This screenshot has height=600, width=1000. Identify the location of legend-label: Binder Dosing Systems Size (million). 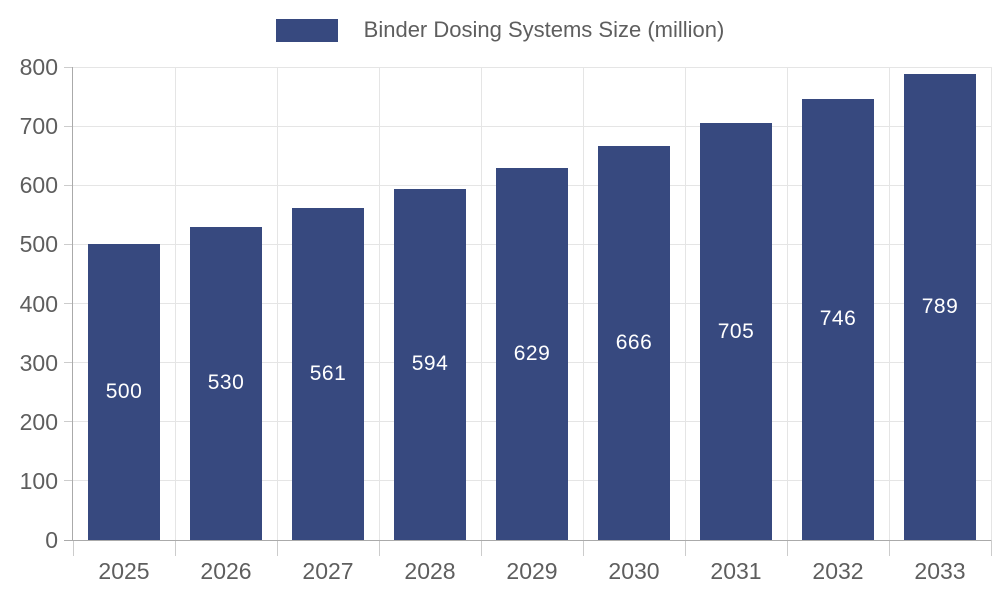
(544, 29).